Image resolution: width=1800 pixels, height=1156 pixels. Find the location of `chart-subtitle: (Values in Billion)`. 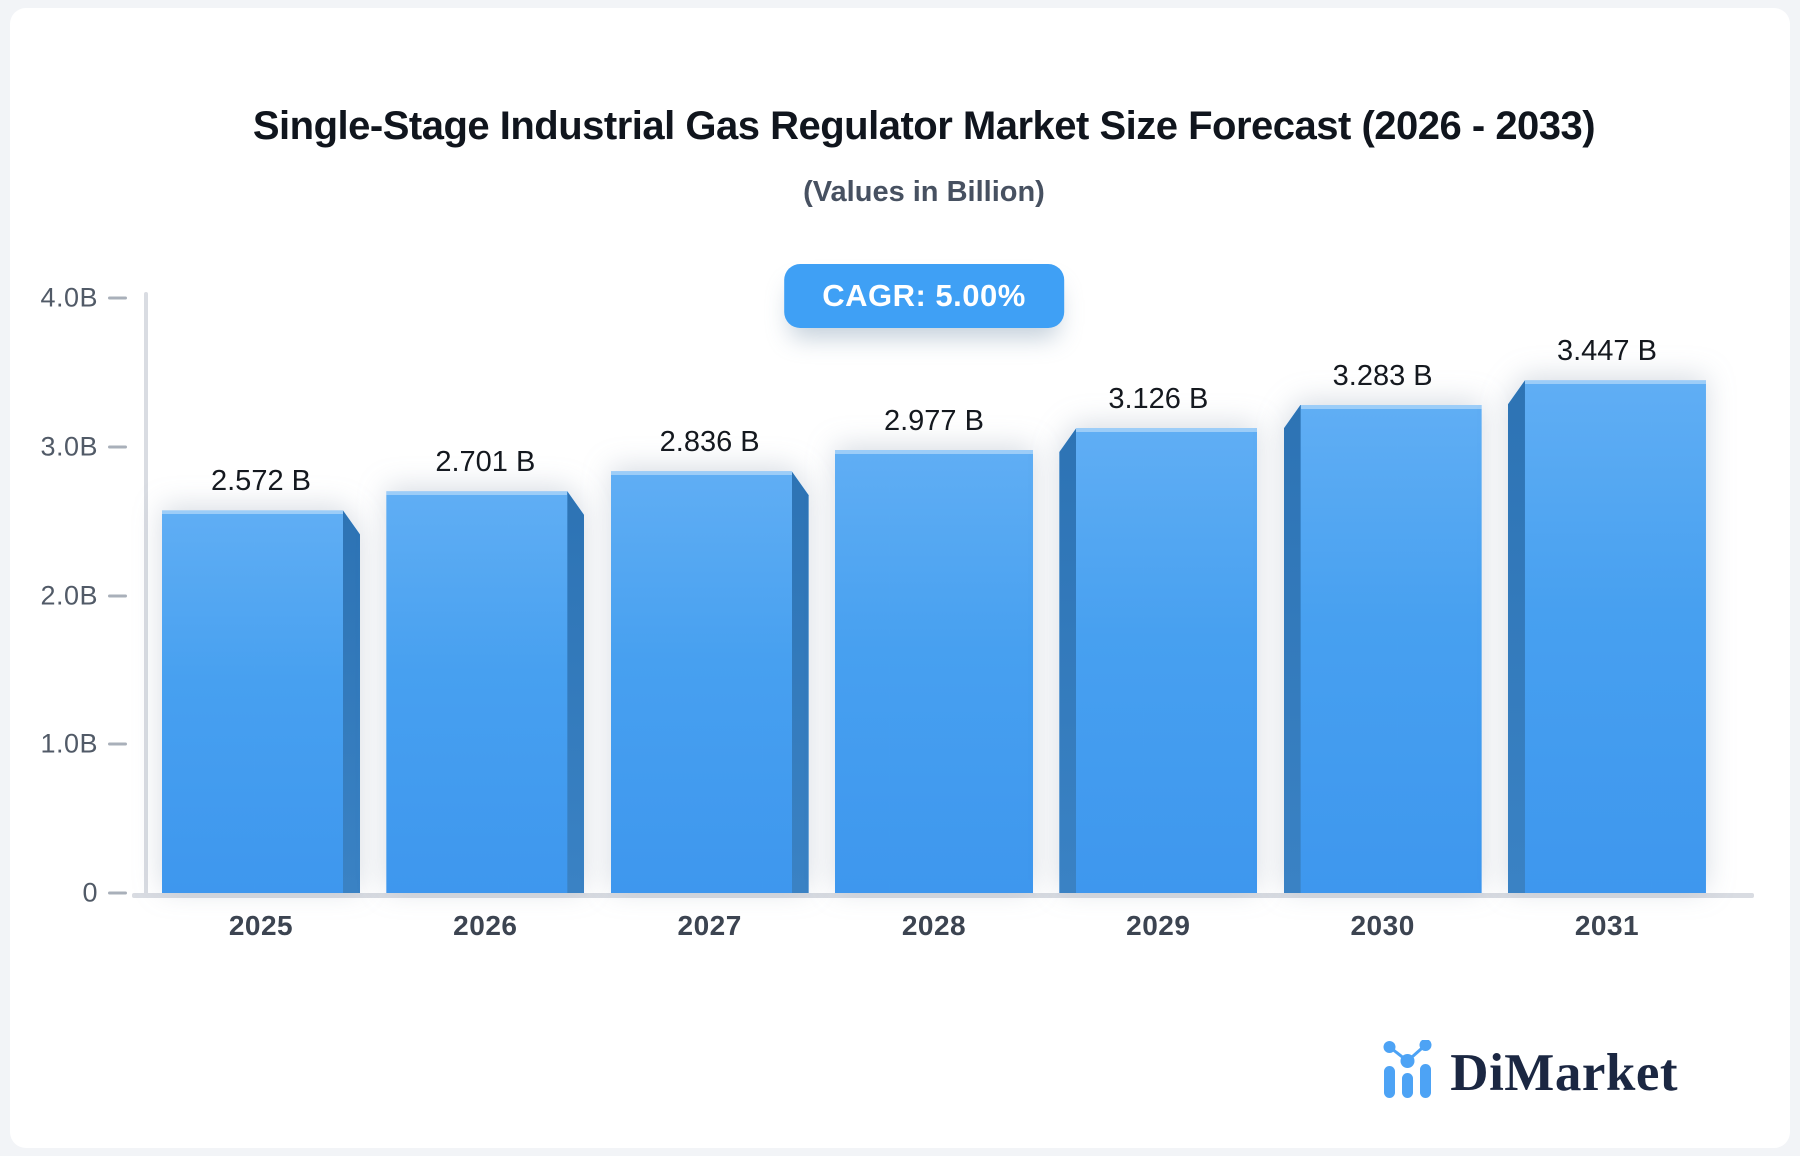

chart-subtitle: (Values in Billion) is located at coordinates (924, 192).